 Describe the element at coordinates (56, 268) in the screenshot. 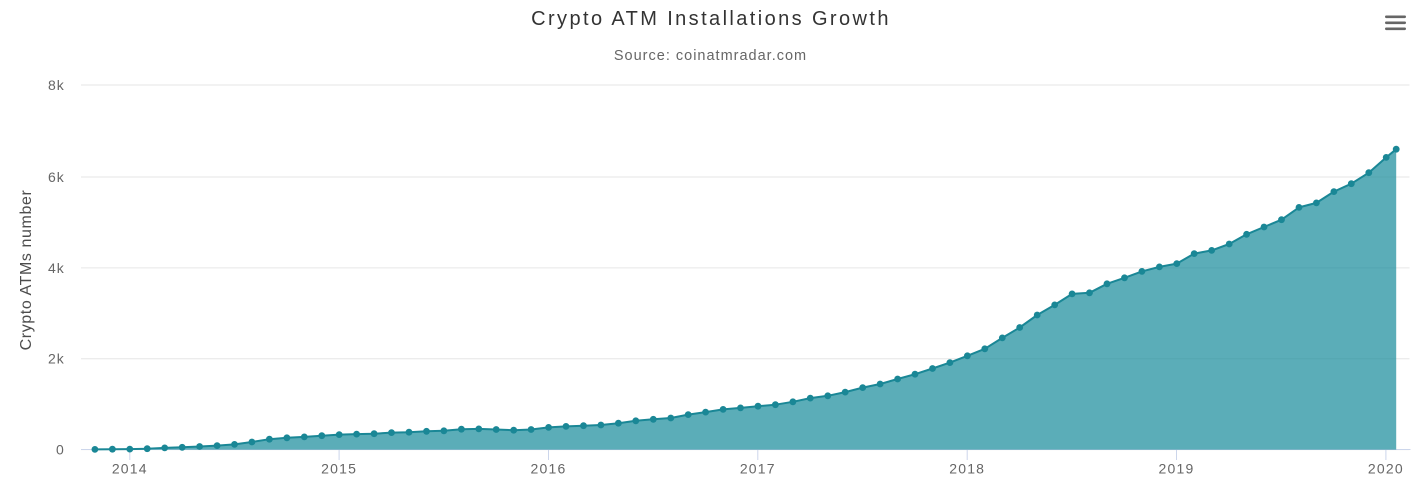

I see `svg-text: 4k` at that location.